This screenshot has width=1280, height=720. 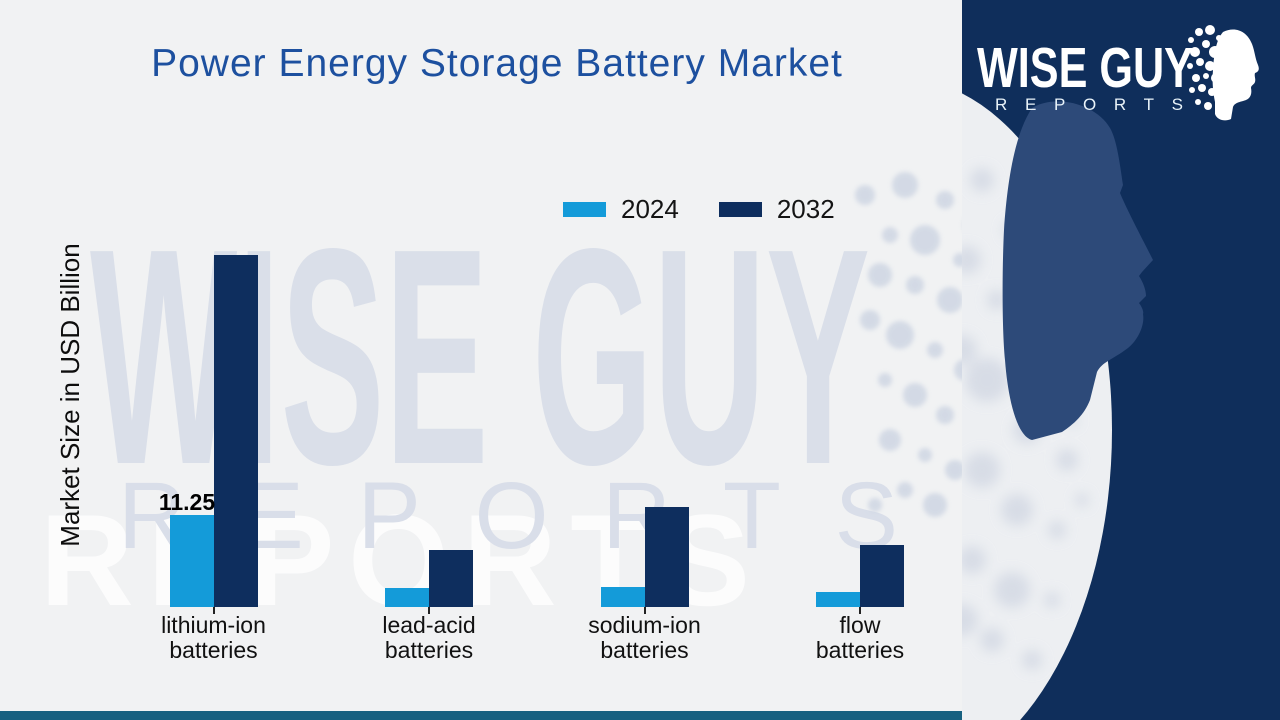 I want to click on legend-swatch-2032, so click(x=740, y=209).